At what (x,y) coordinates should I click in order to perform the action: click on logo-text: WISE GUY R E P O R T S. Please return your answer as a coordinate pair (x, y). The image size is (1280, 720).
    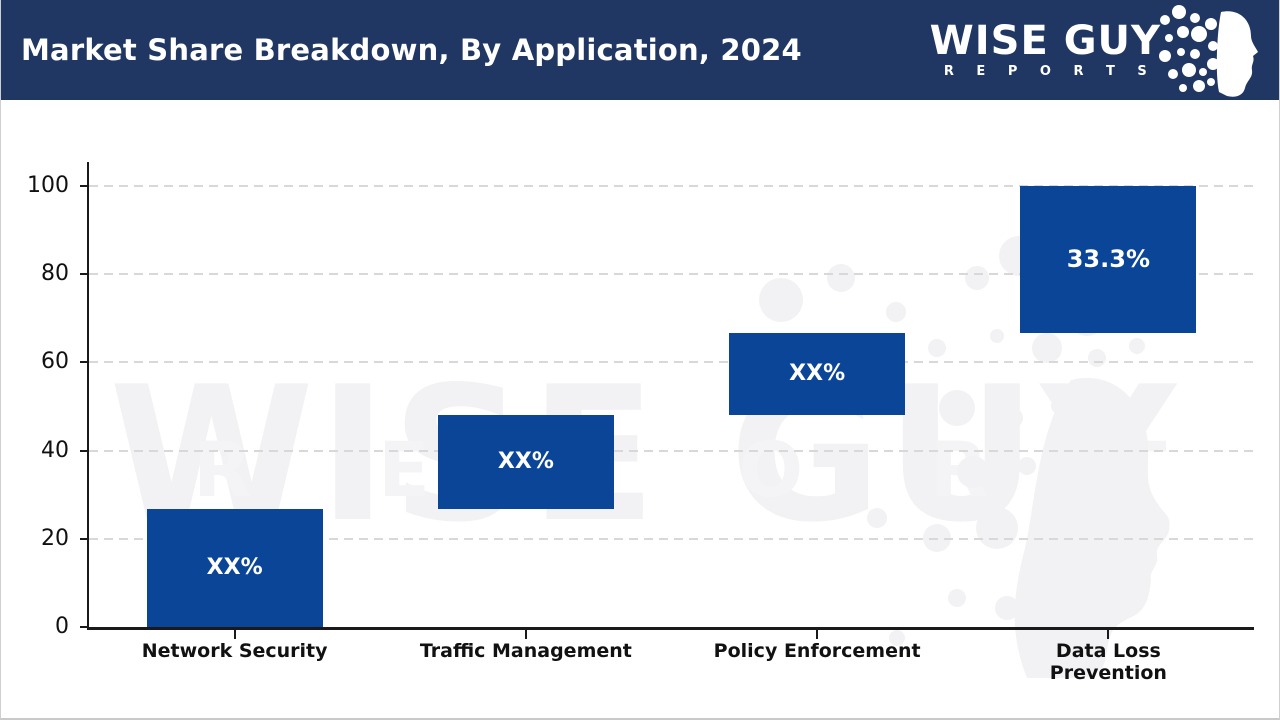
    Looking at the image, I should click on (1045, 50).